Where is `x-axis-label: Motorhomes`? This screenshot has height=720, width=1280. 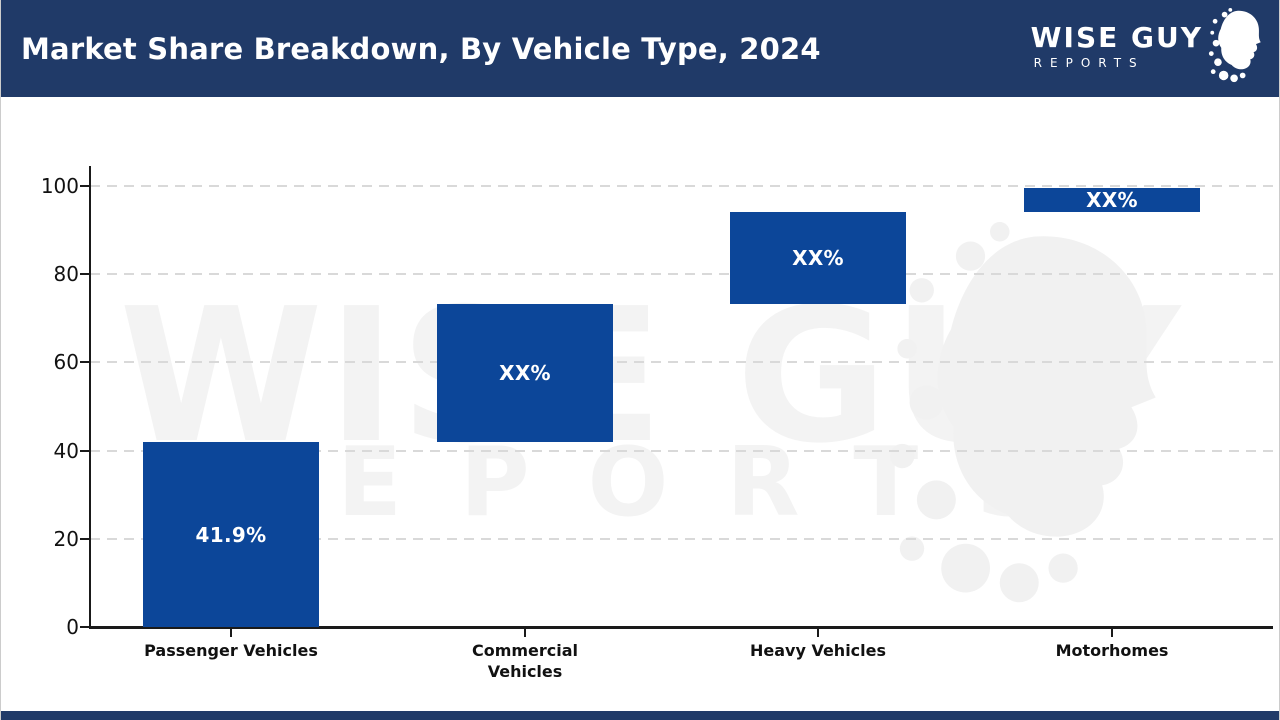 x-axis-label: Motorhomes is located at coordinates (1112, 650).